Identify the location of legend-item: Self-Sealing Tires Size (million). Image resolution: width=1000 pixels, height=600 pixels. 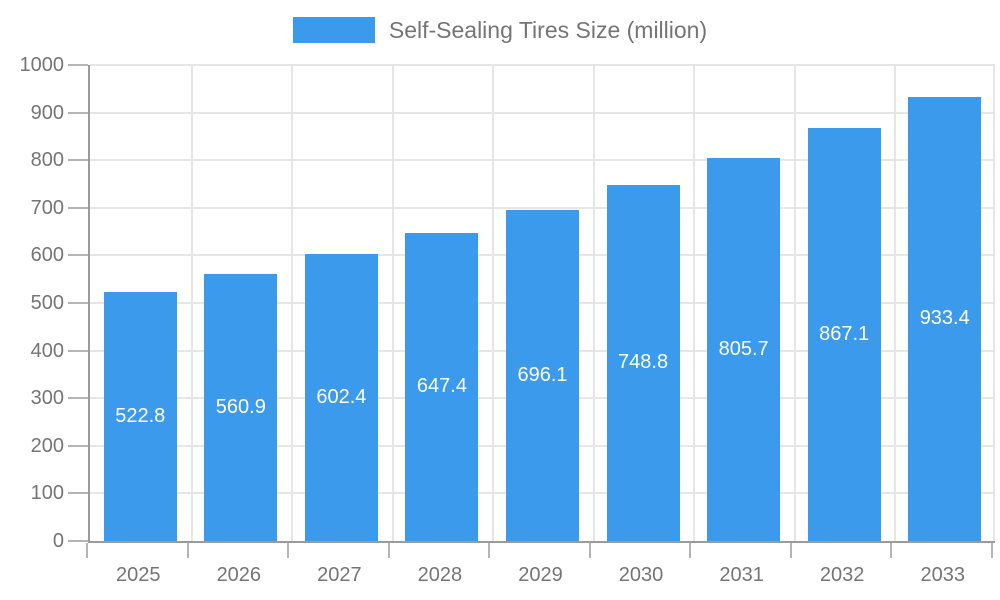
(500, 30).